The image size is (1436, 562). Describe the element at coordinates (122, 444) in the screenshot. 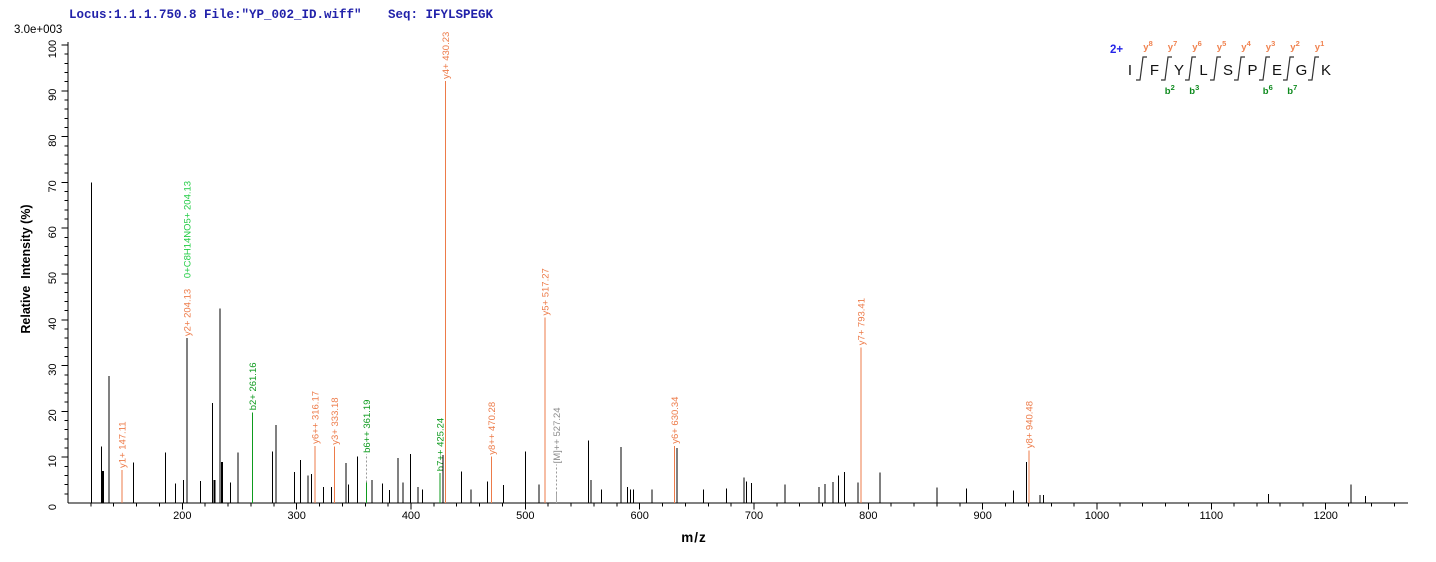

I see `peak-label: y1+ 147.11` at that location.